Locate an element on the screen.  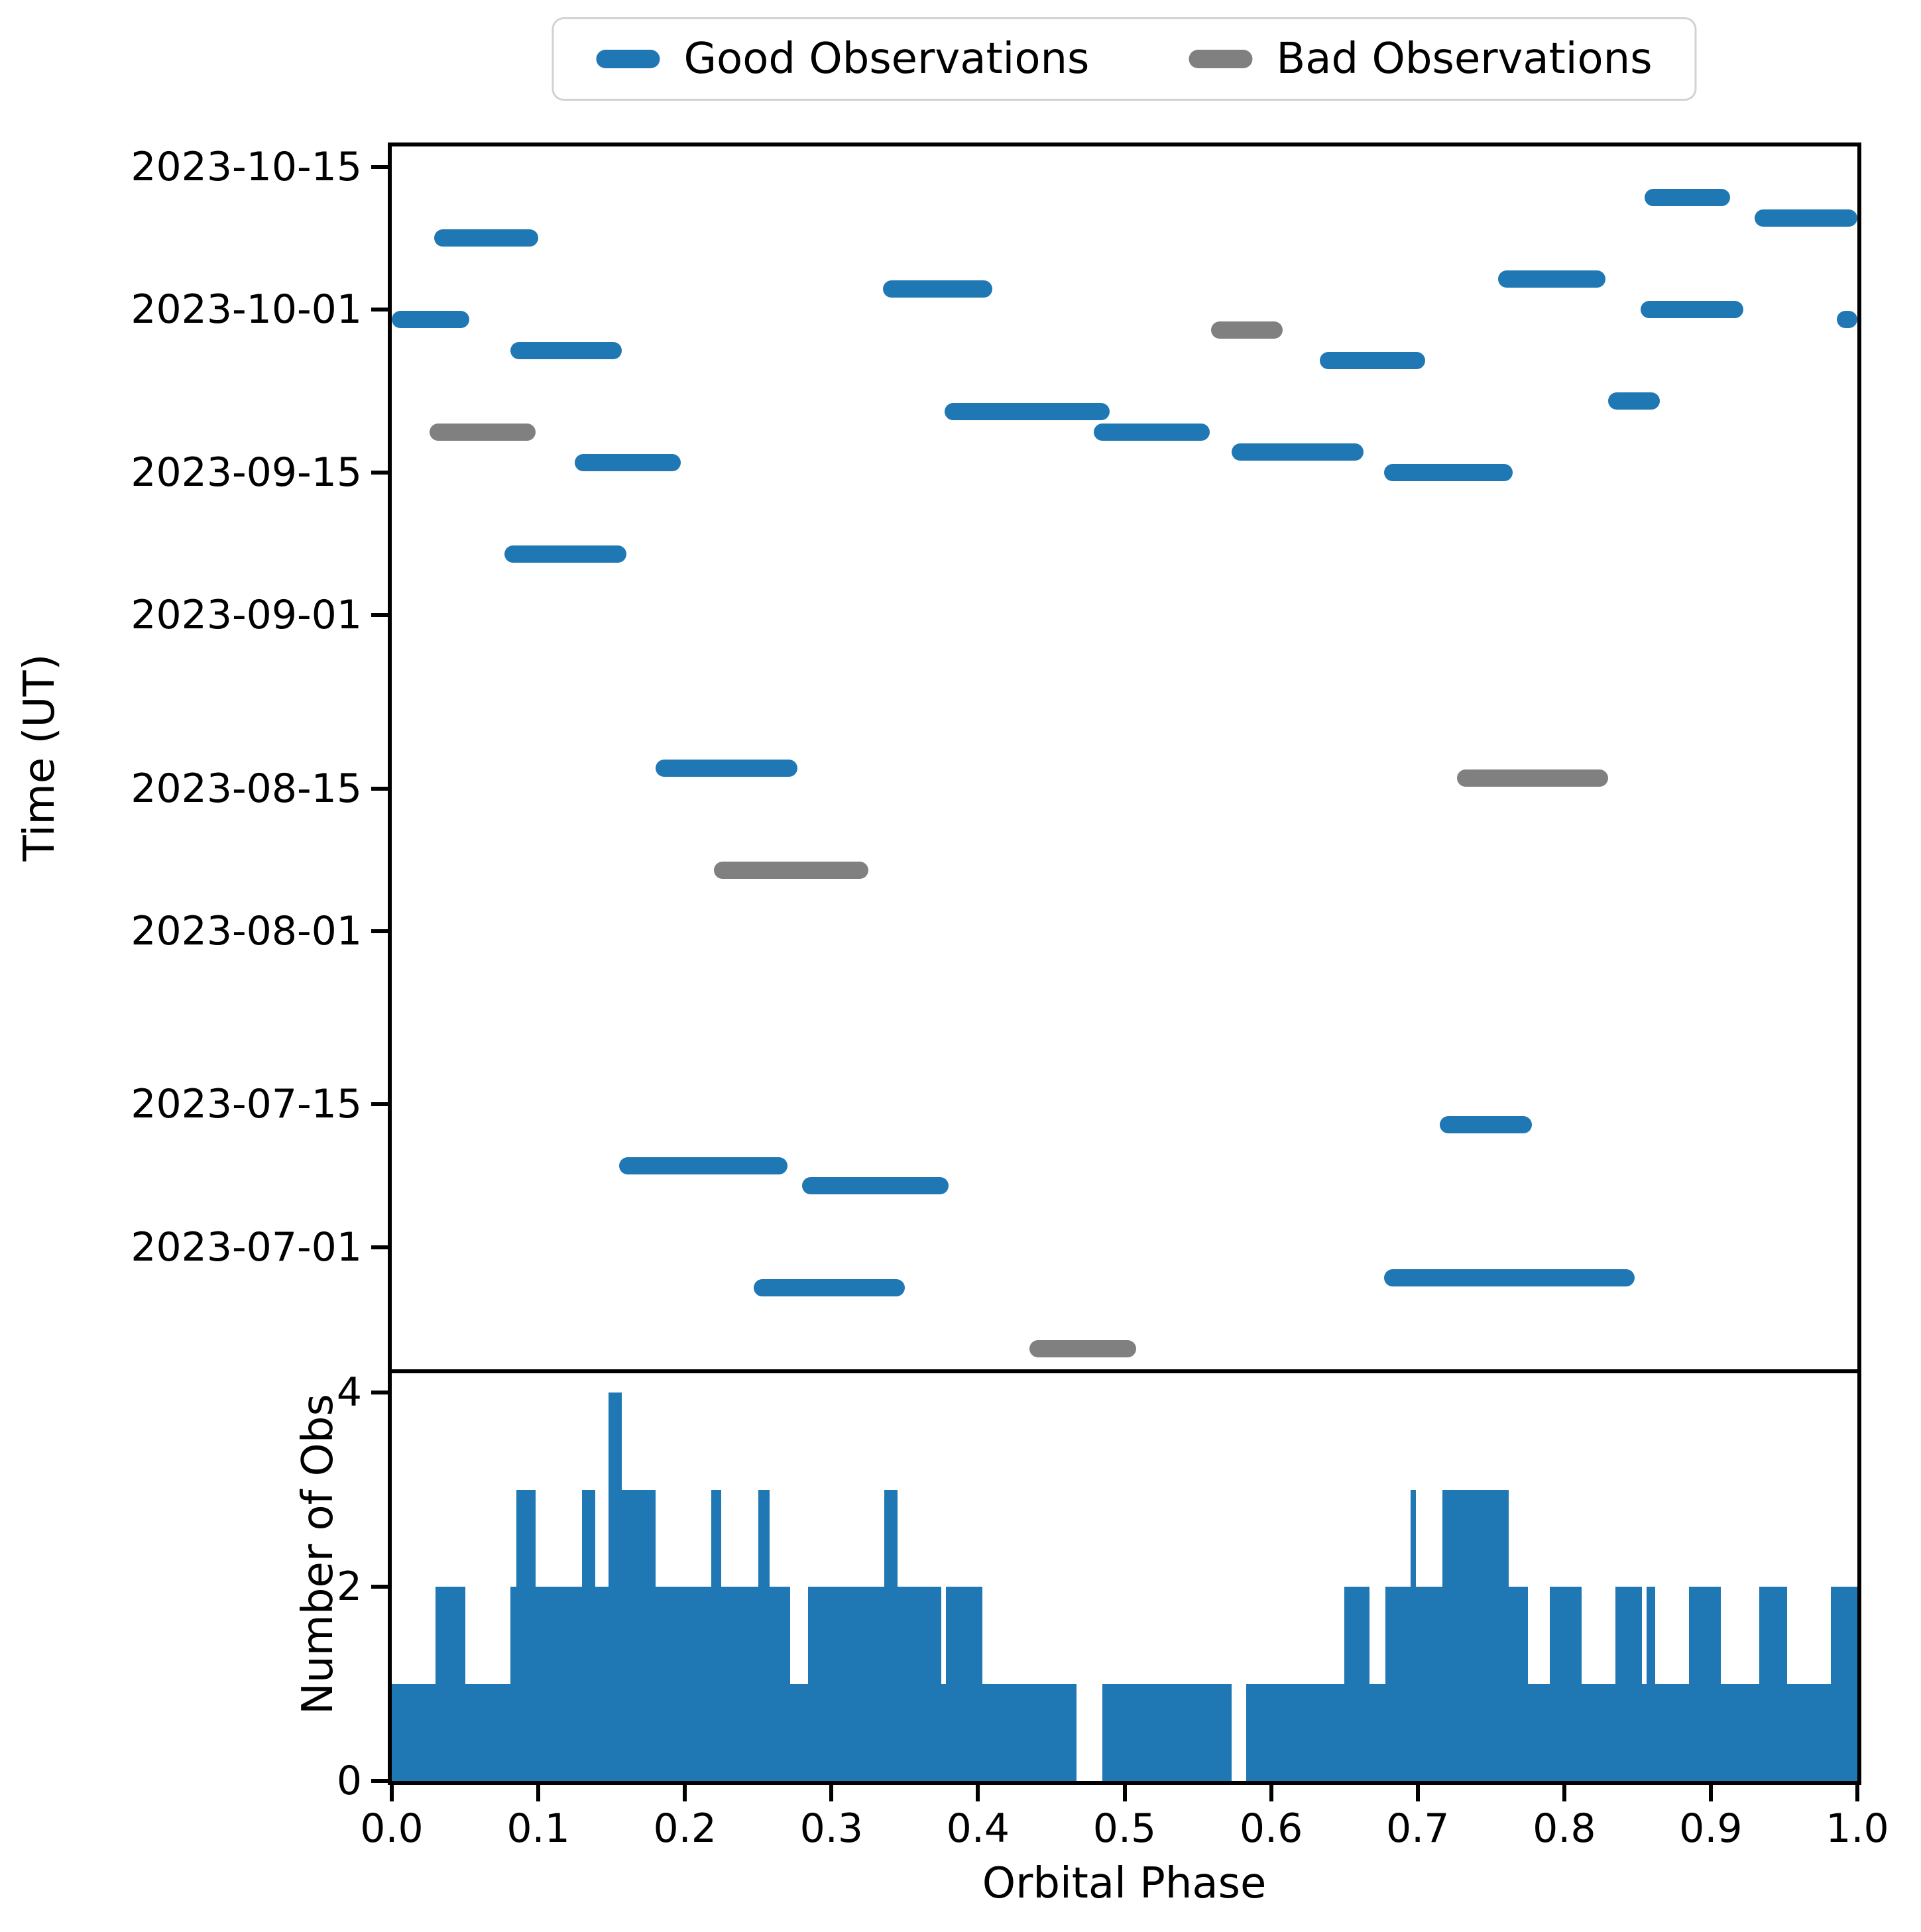
count-axis-tick-label: 2 is located at coordinates (349, 1587).